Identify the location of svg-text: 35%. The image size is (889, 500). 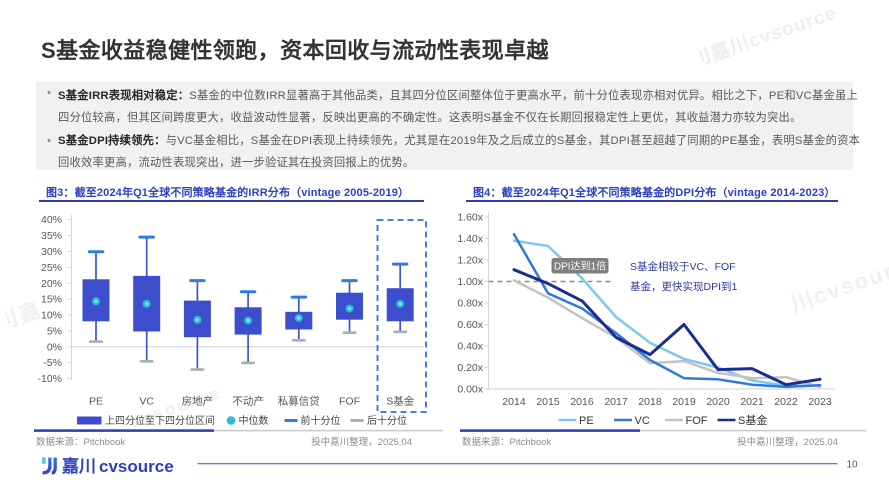
(51, 236).